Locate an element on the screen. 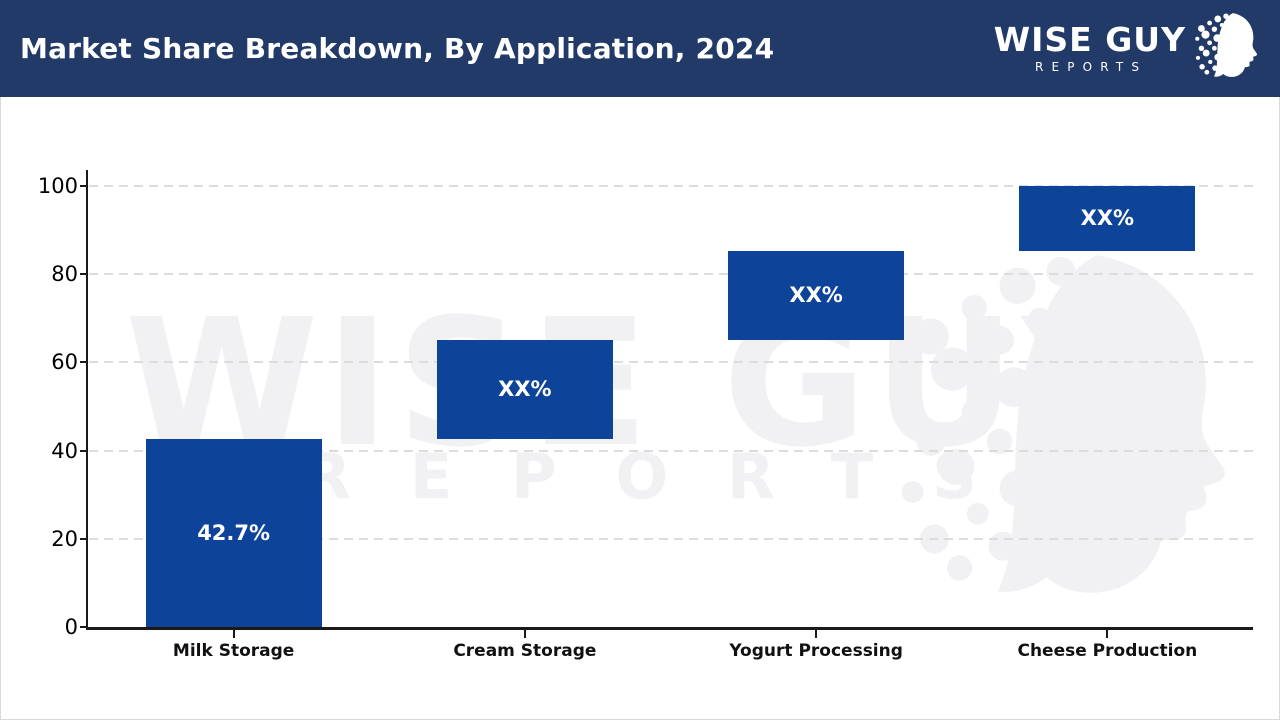  bar-value-label: 42.7% is located at coordinates (234, 532).